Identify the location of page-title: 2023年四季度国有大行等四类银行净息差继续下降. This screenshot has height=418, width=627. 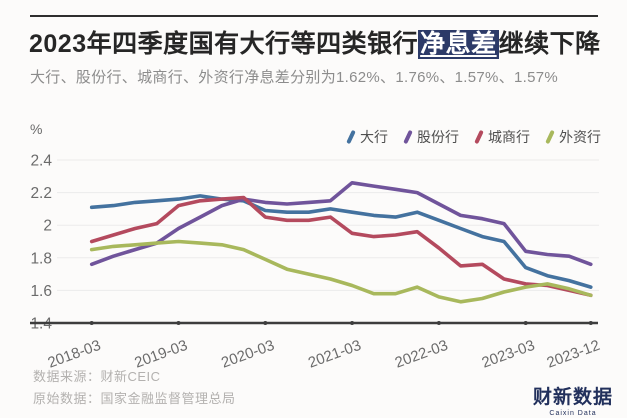
(319, 42).